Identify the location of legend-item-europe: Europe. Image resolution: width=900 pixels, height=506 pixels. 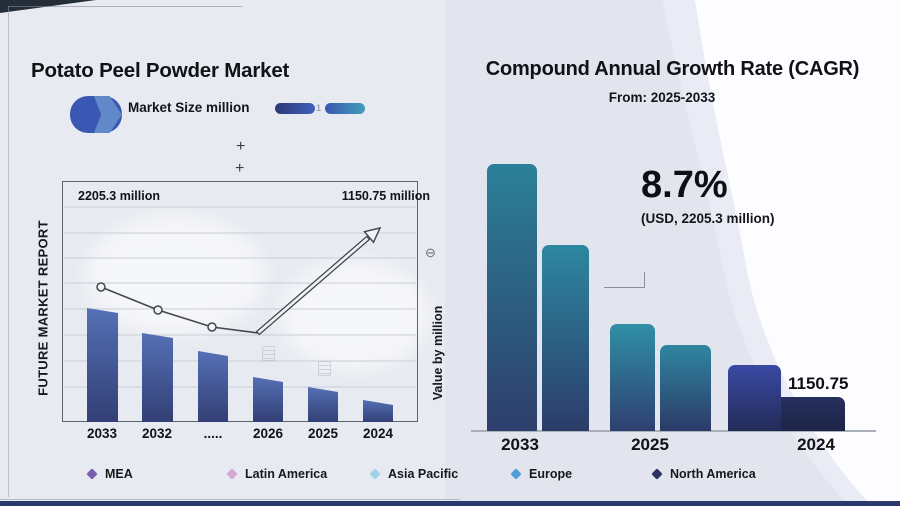
(541, 474).